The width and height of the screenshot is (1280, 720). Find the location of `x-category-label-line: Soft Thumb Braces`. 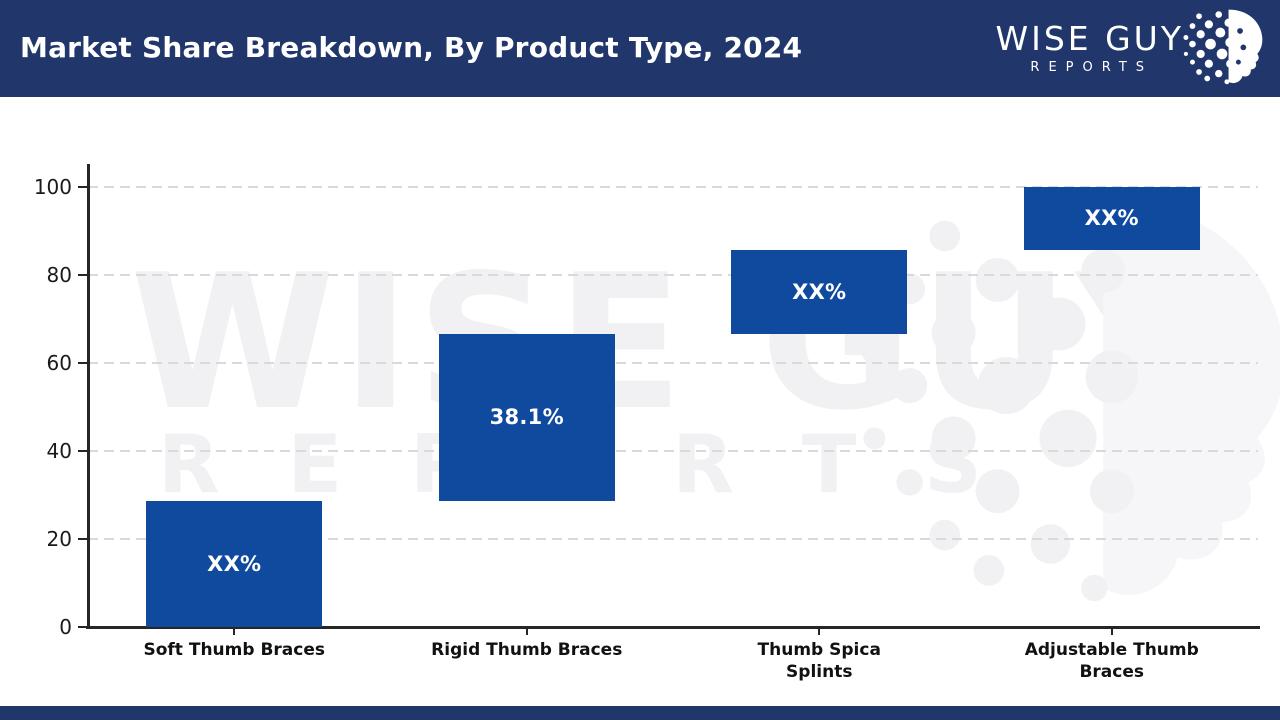

x-category-label-line: Soft Thumb Braces is located at coordinates (234, 650).